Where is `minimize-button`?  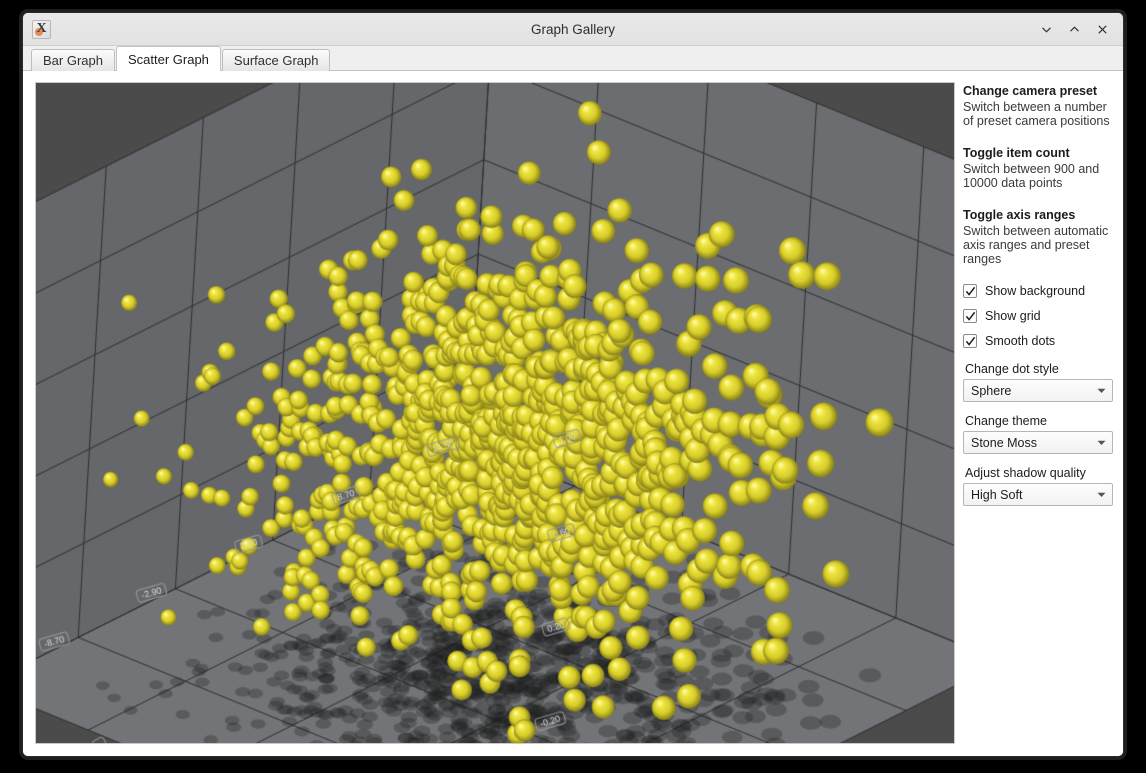 minimize-button is located at coordinates (1046, 29).